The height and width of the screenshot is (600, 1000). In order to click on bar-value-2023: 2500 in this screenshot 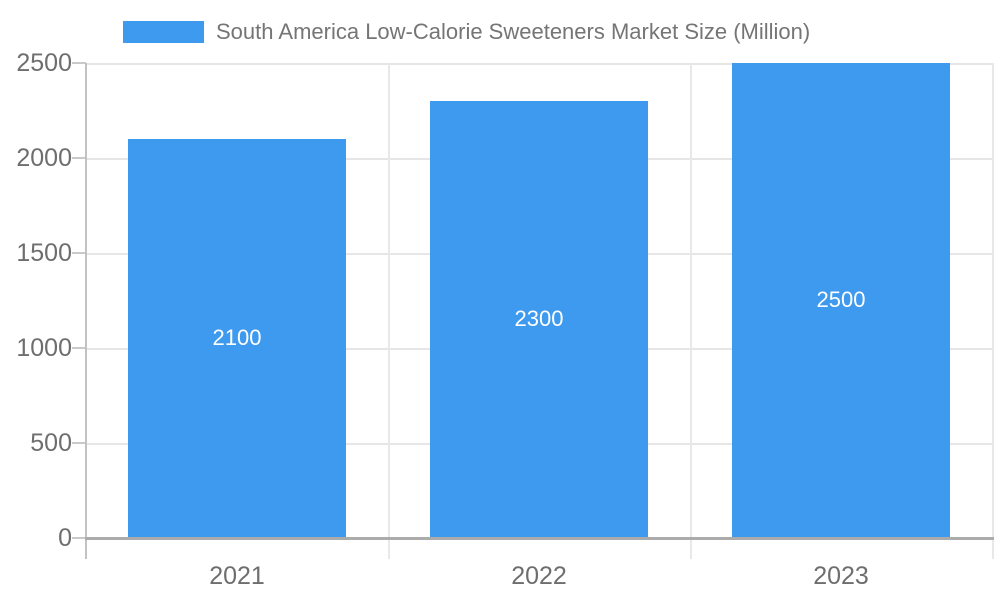, I will do `click(841, 299)`.